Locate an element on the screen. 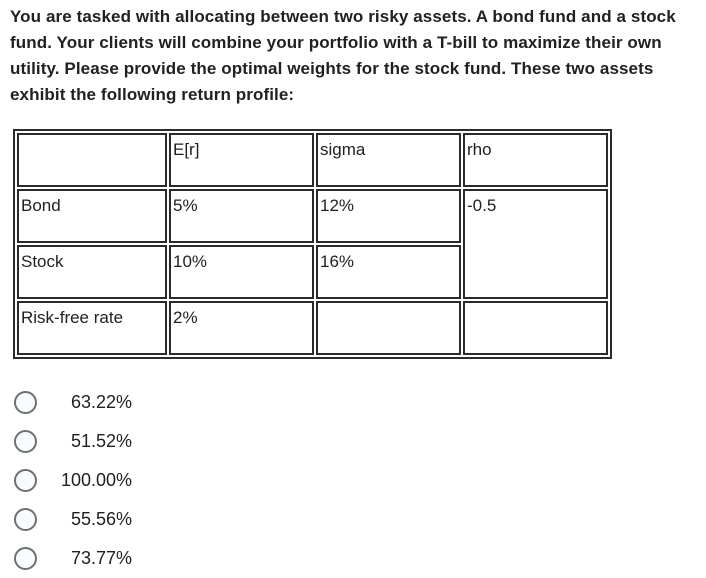  table-row-risk-free: Risk-free rate 2% is located at coordinates (312, 328).